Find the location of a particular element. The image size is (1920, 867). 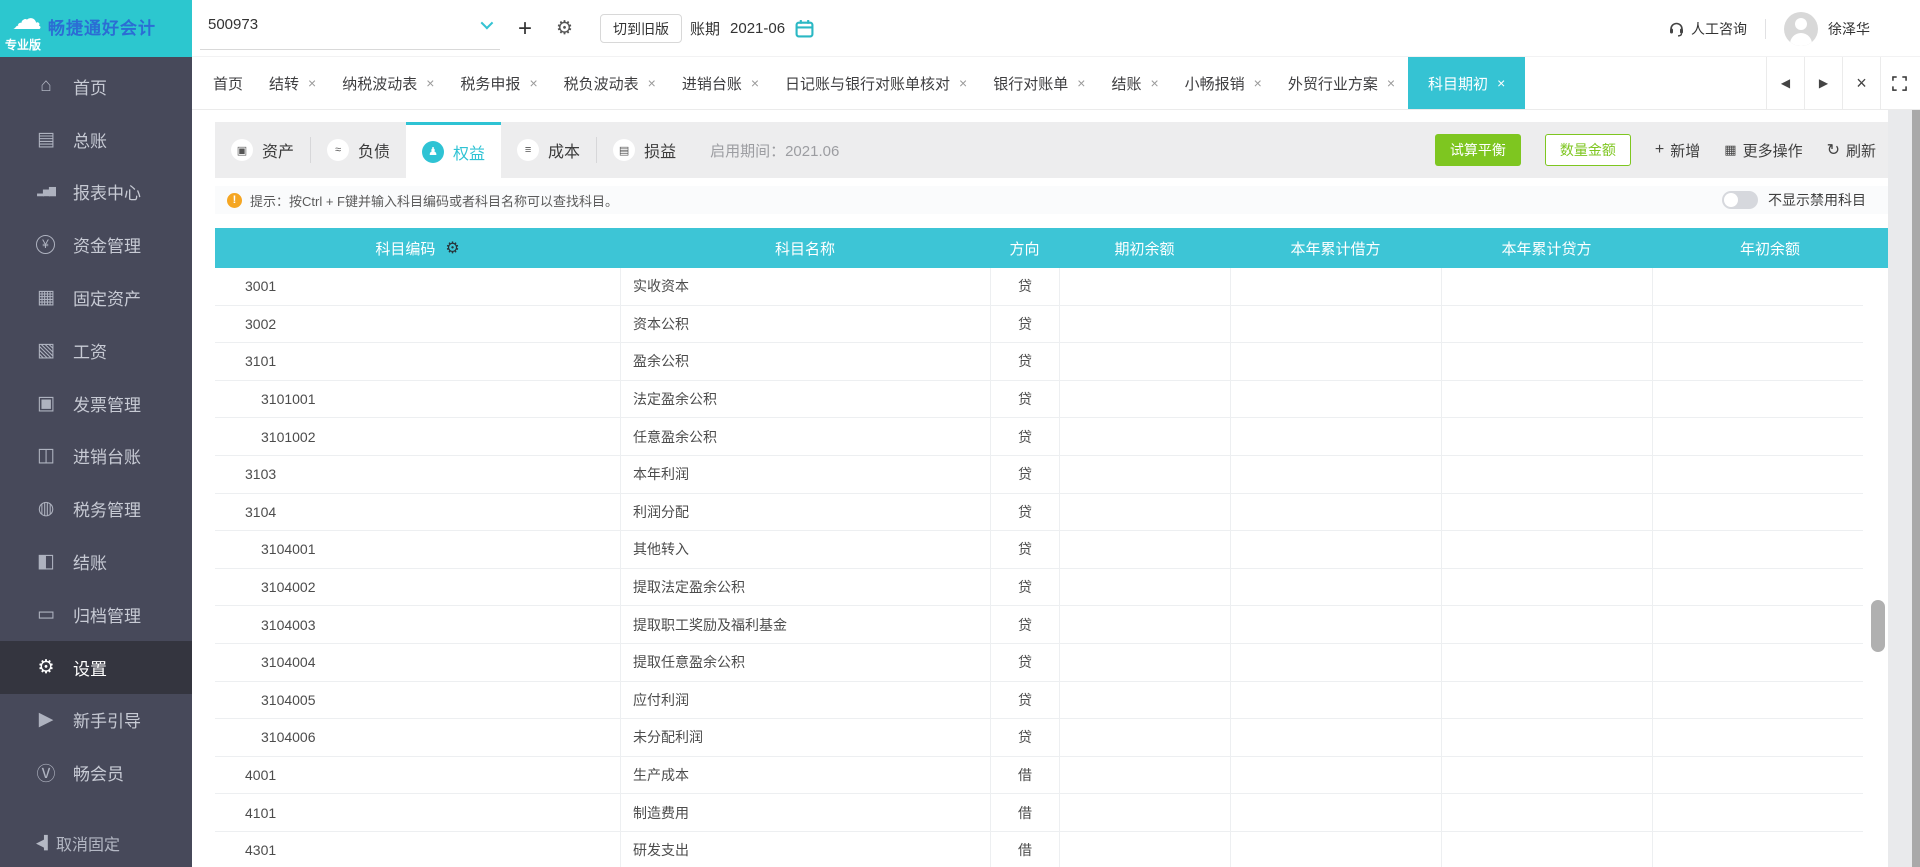

table-row: 3104005 应付利润贷 is located at coordinates (1039, 700).